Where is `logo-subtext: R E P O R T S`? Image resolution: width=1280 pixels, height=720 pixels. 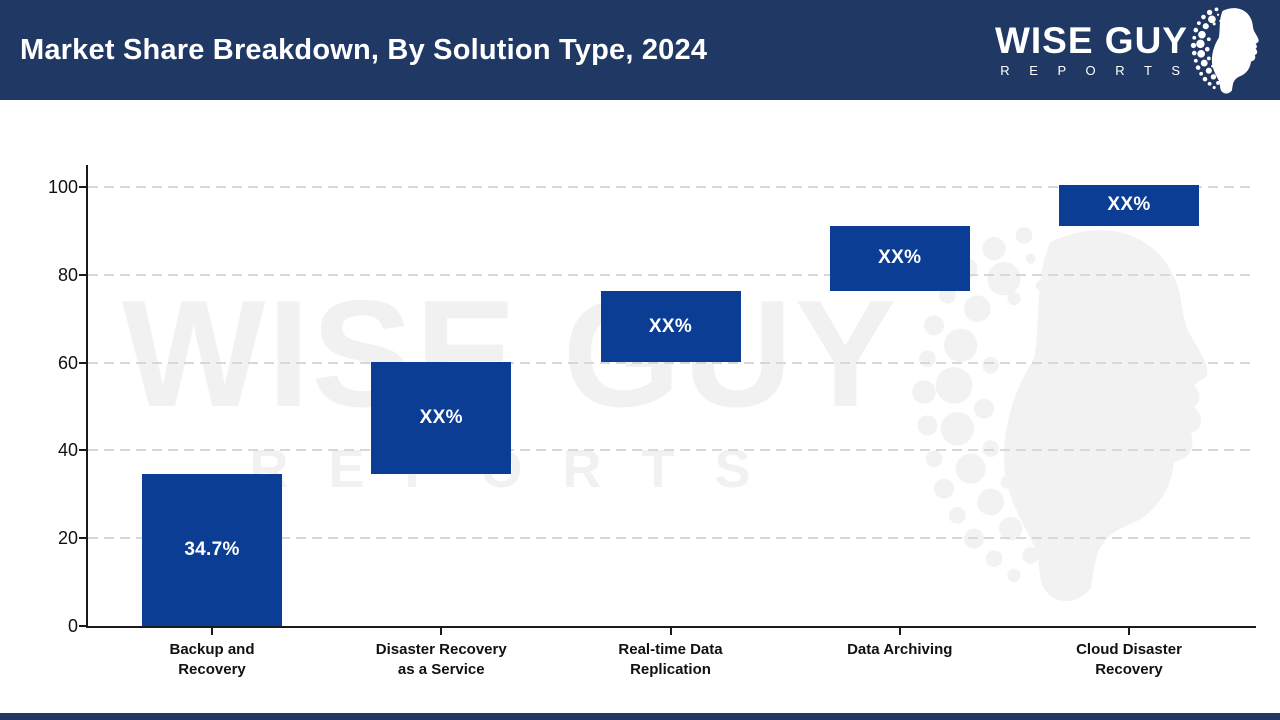
logo-subtext: R E P O R T S is located at coordinates (1094, 70).